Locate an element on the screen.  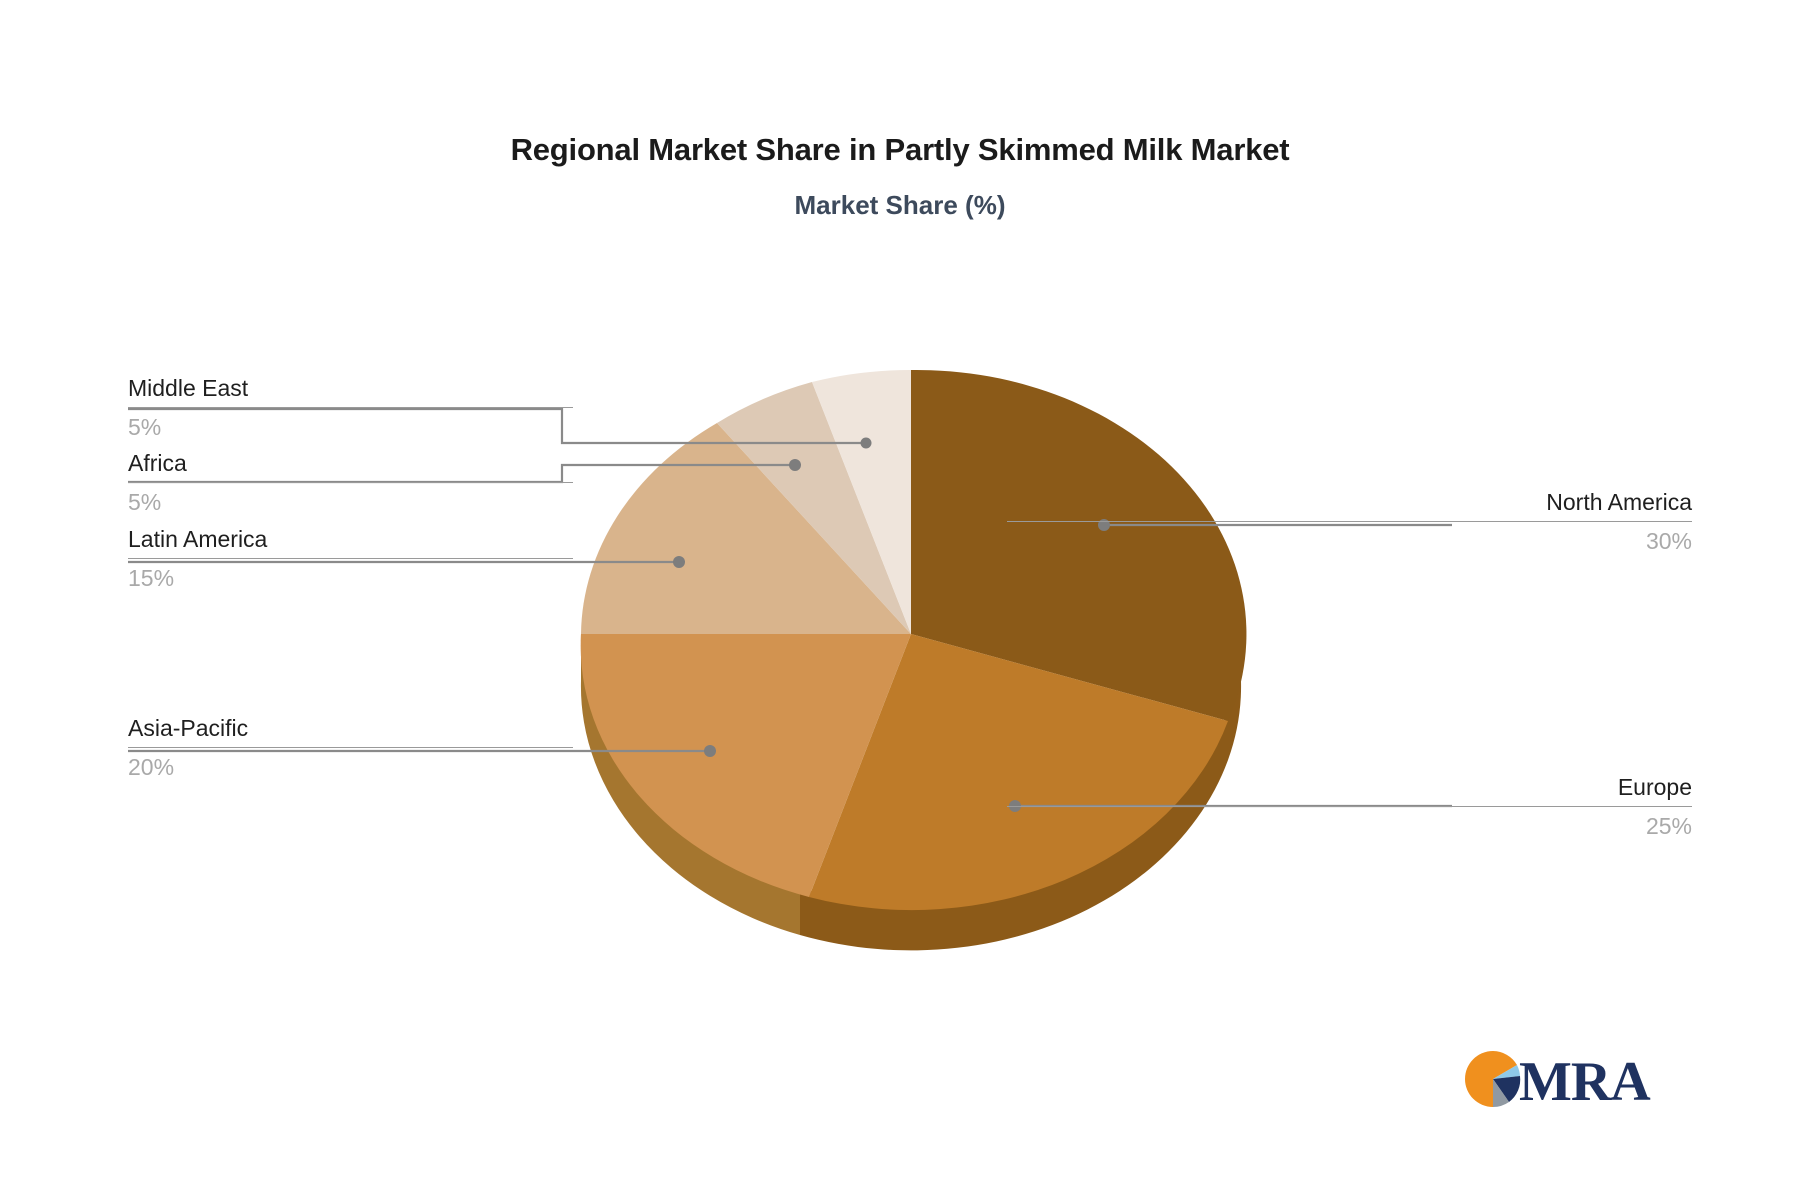
leader-dot-latin-america is located at coordinates (679, 562).